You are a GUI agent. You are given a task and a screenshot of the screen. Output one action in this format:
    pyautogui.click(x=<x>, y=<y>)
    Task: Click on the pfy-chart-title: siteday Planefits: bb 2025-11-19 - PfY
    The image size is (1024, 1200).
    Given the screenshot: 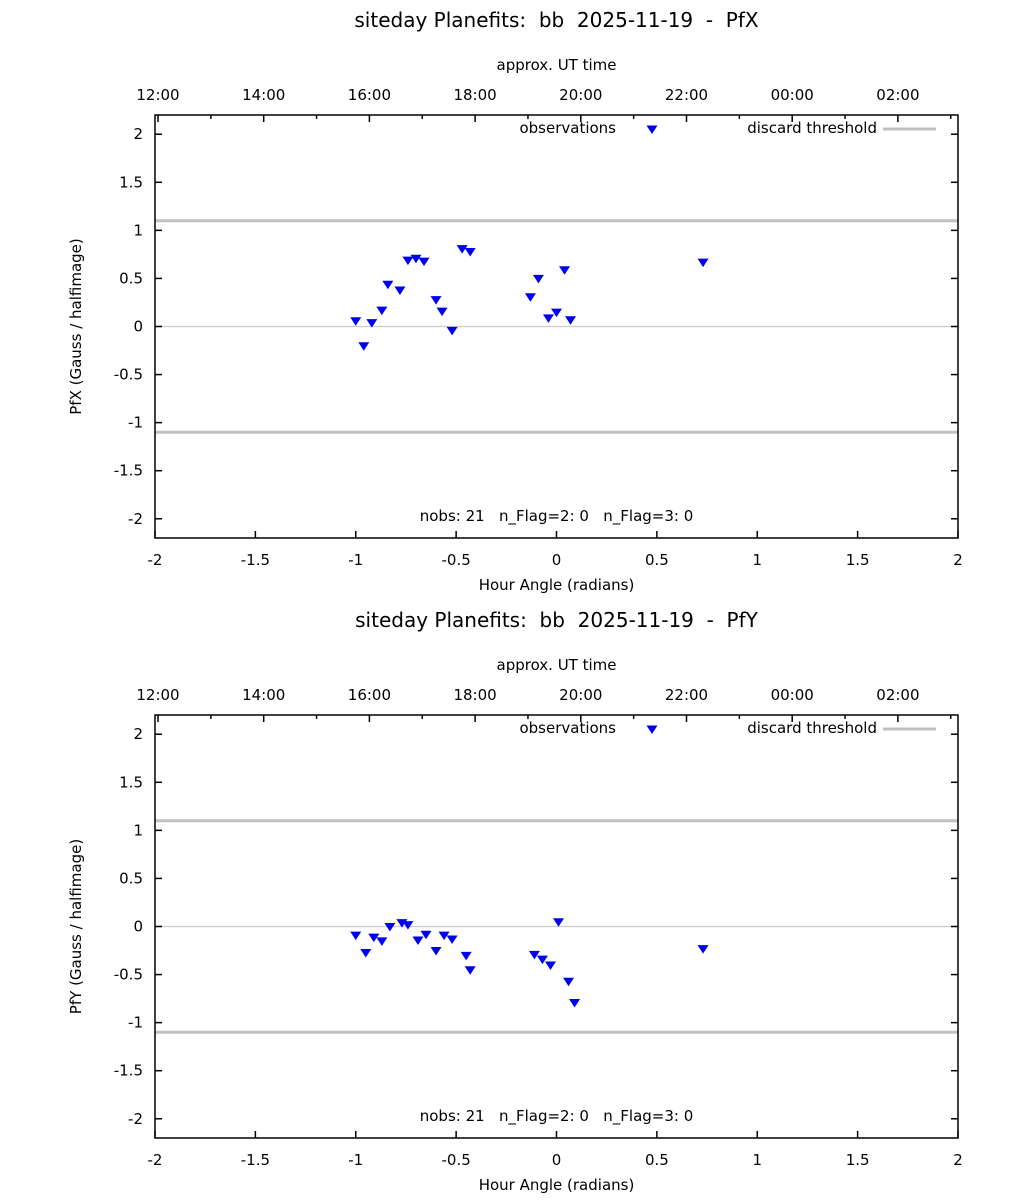 What is the action you would take?
    pyautogui.click(x=556, y=620)
    